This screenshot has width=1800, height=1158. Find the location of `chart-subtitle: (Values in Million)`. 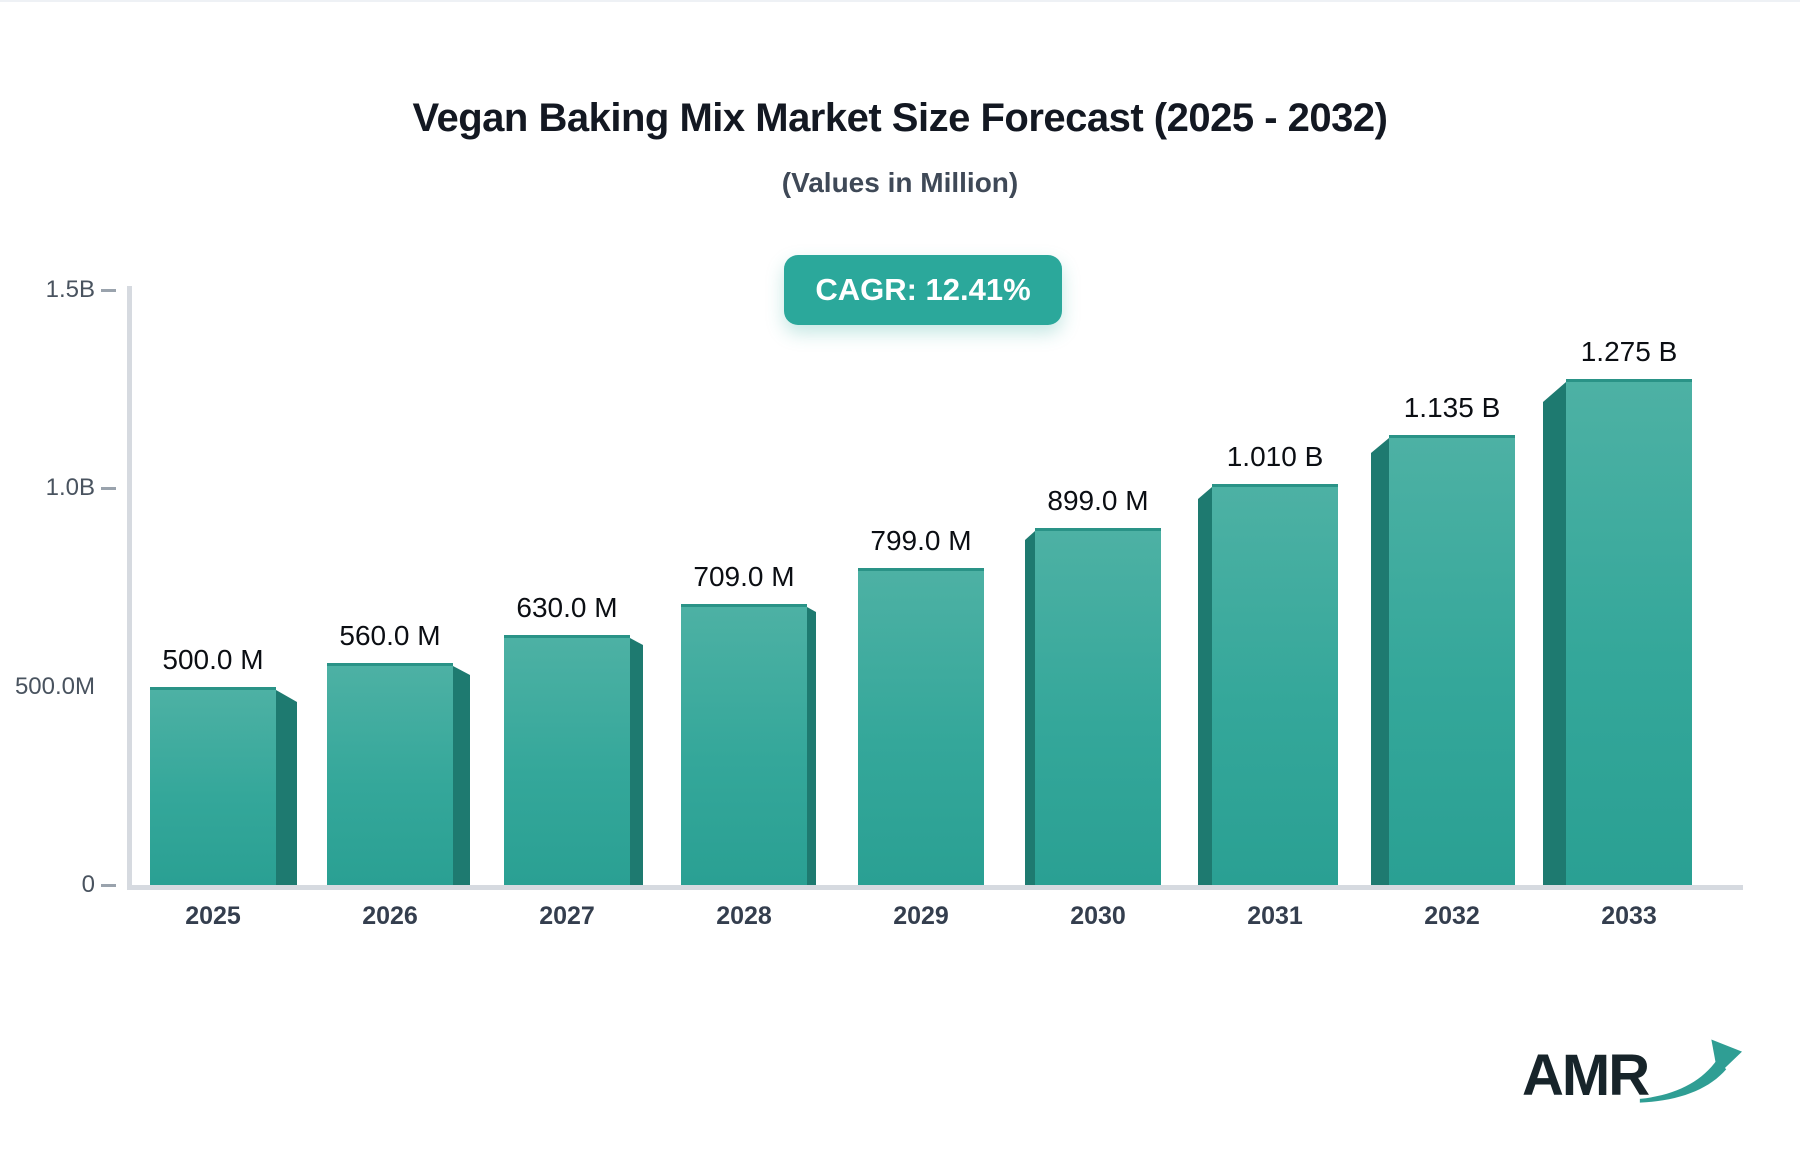

chart-subtitle: (Values in Million) is located at coordinates (900, 182).